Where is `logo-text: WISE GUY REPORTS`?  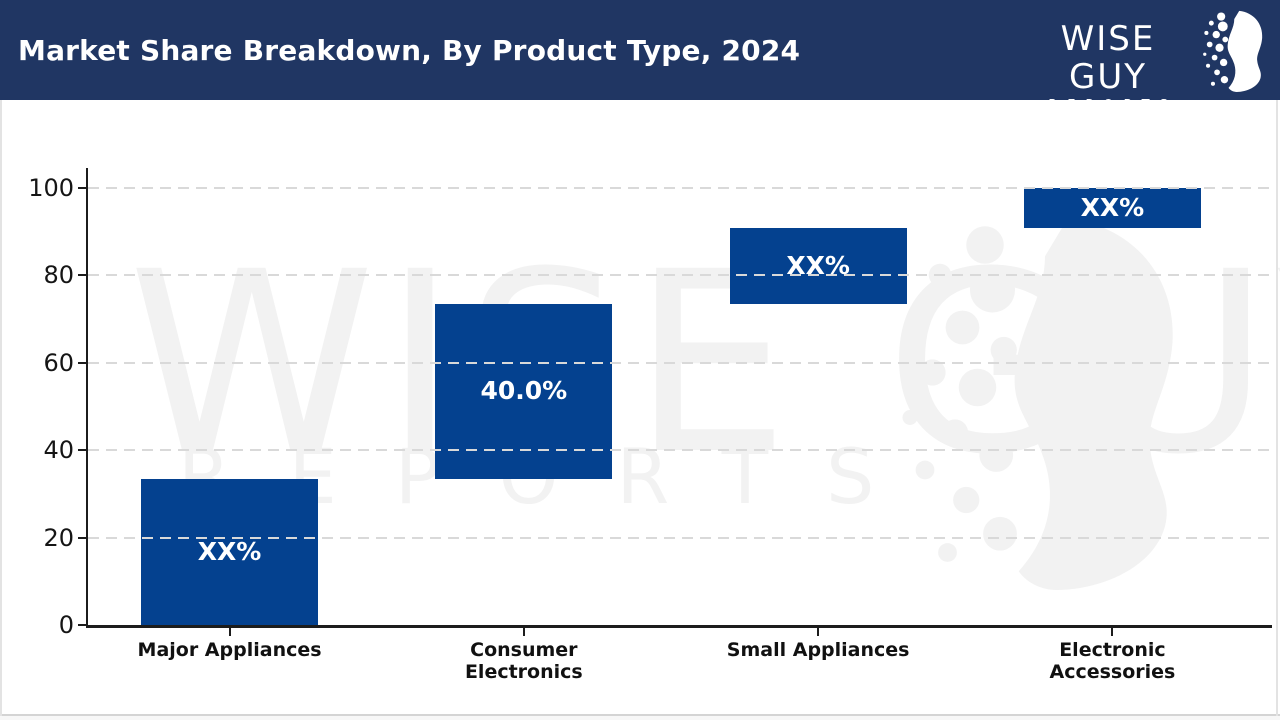
logo-text: WISE GUY REPORTS is located at coordinates (1108, 66).